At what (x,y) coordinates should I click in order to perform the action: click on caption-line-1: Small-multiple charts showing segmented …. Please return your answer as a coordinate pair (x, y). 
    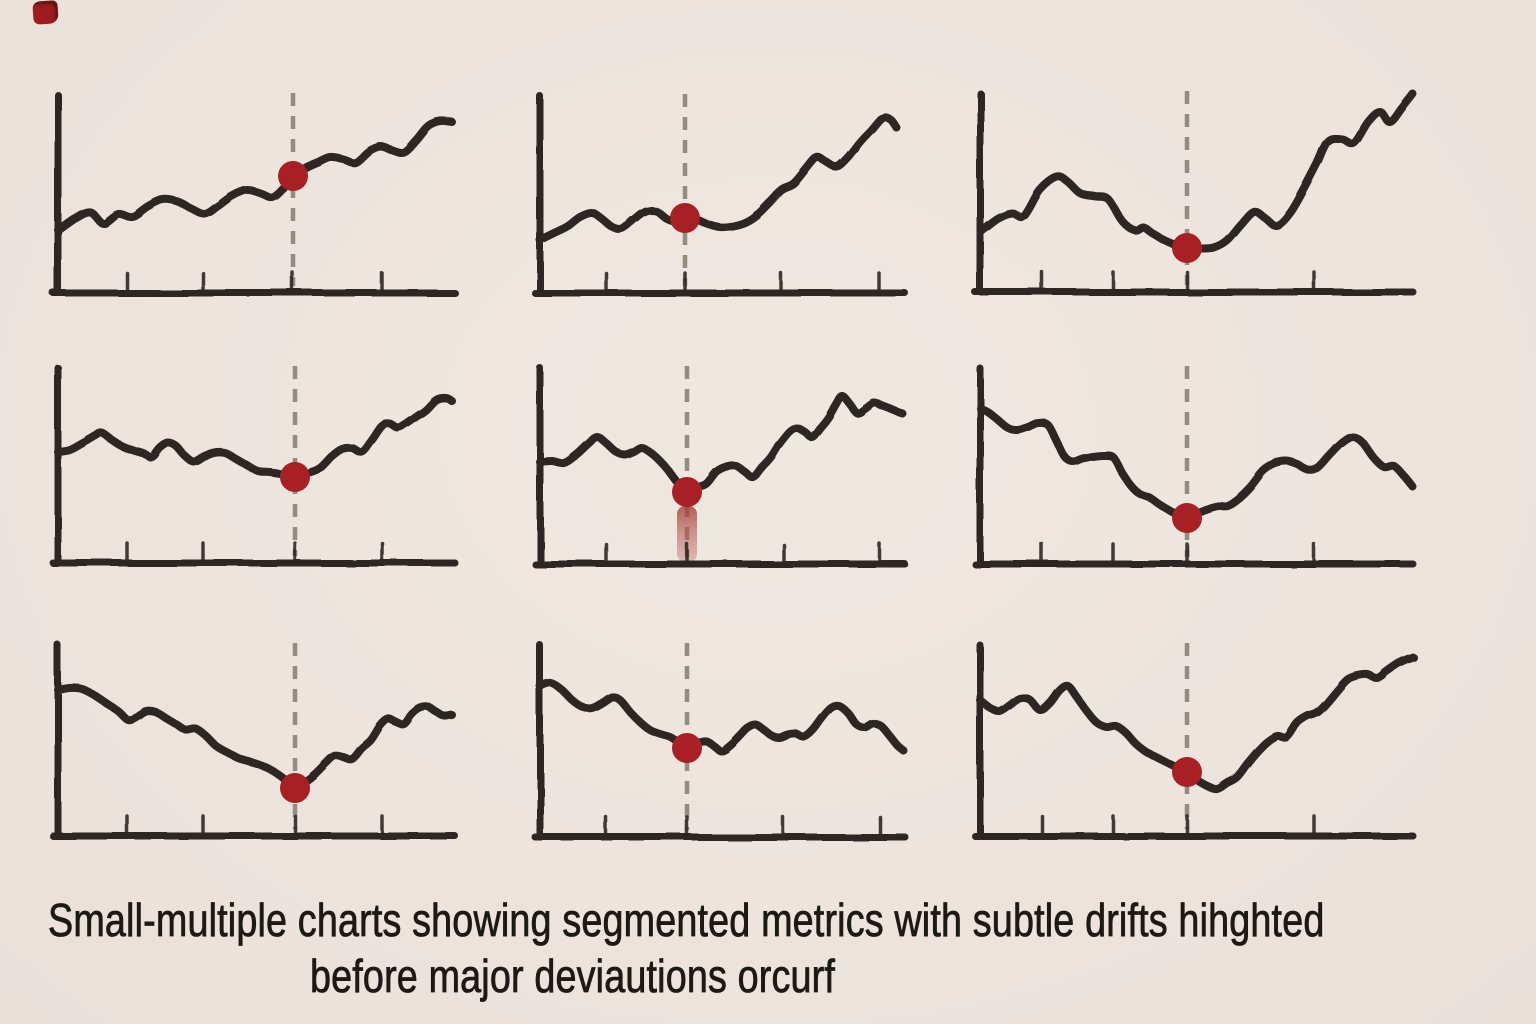
    Looking at the image, I should click on (686, 920).